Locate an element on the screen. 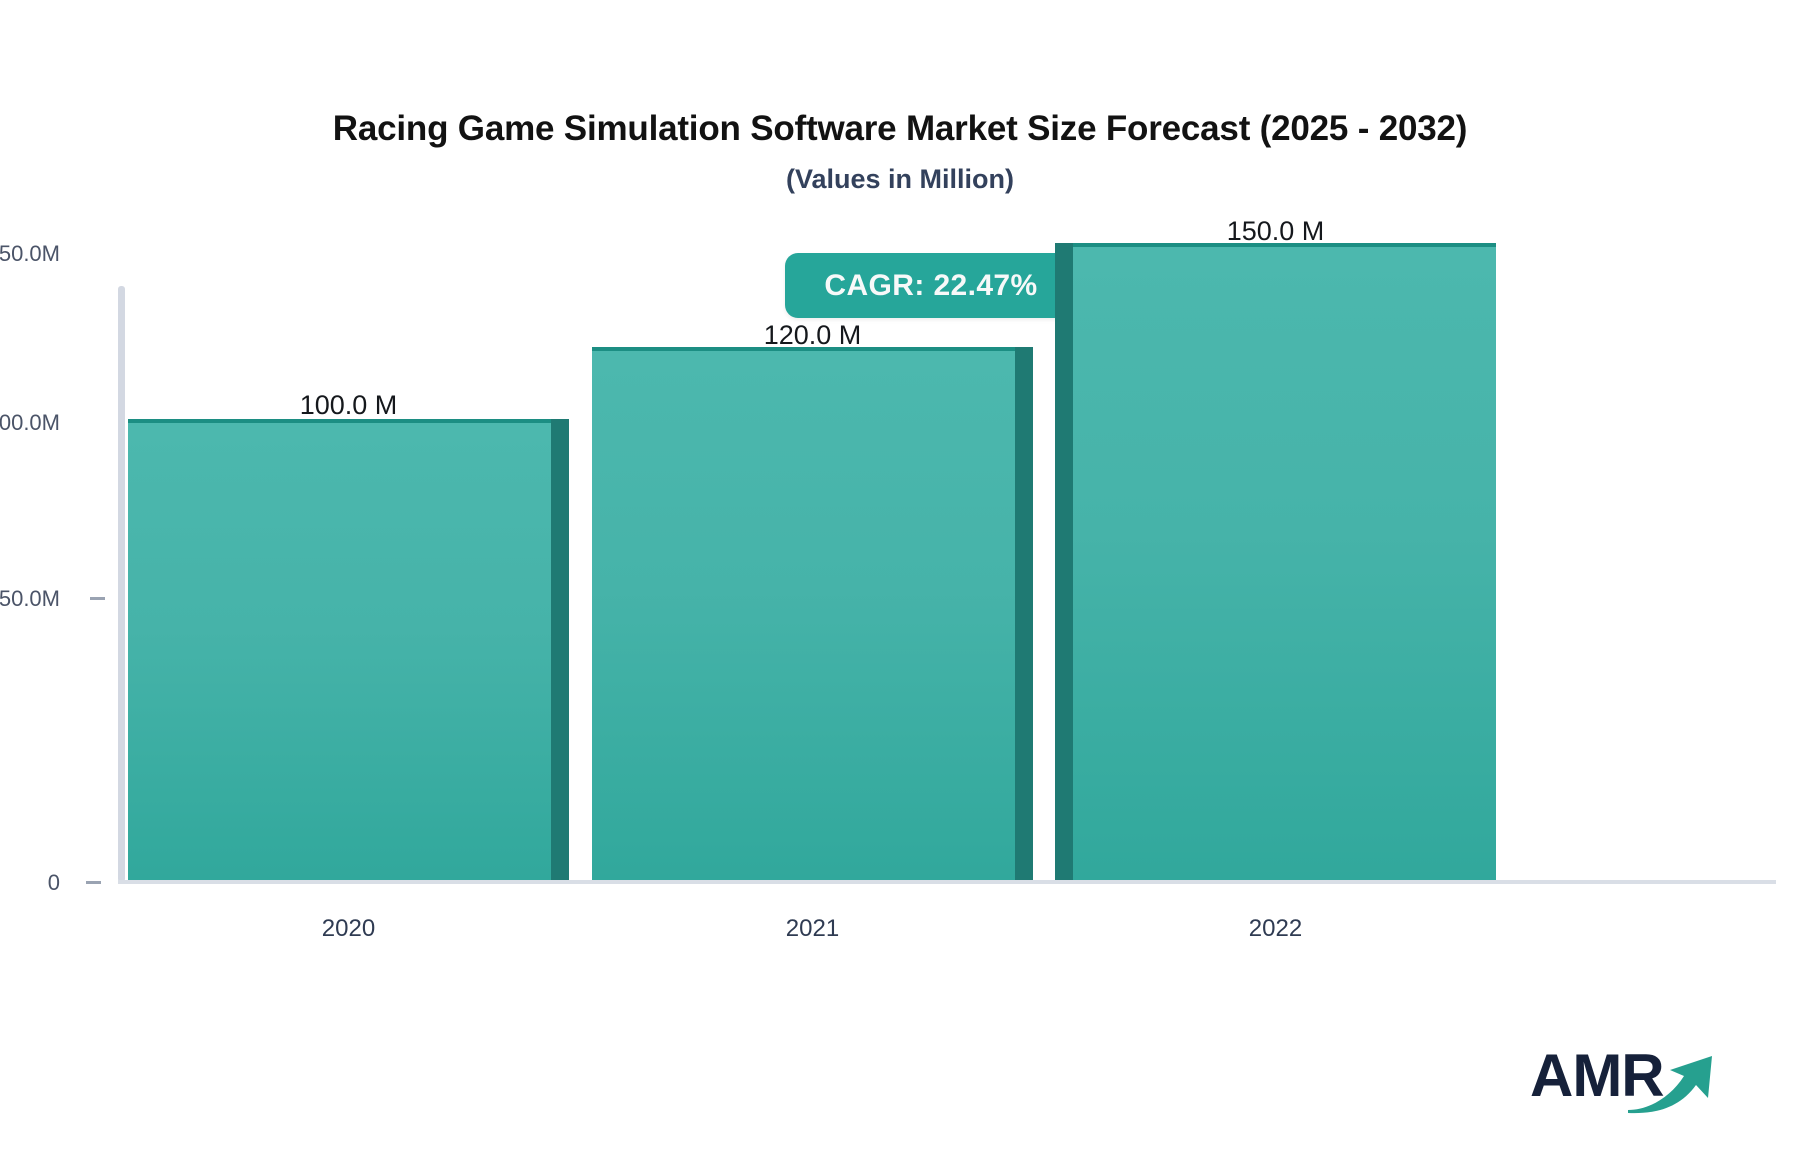 The image size is (1800, 1156). x-tick-label-2021: 2021 is located at coordinates (812, 928).